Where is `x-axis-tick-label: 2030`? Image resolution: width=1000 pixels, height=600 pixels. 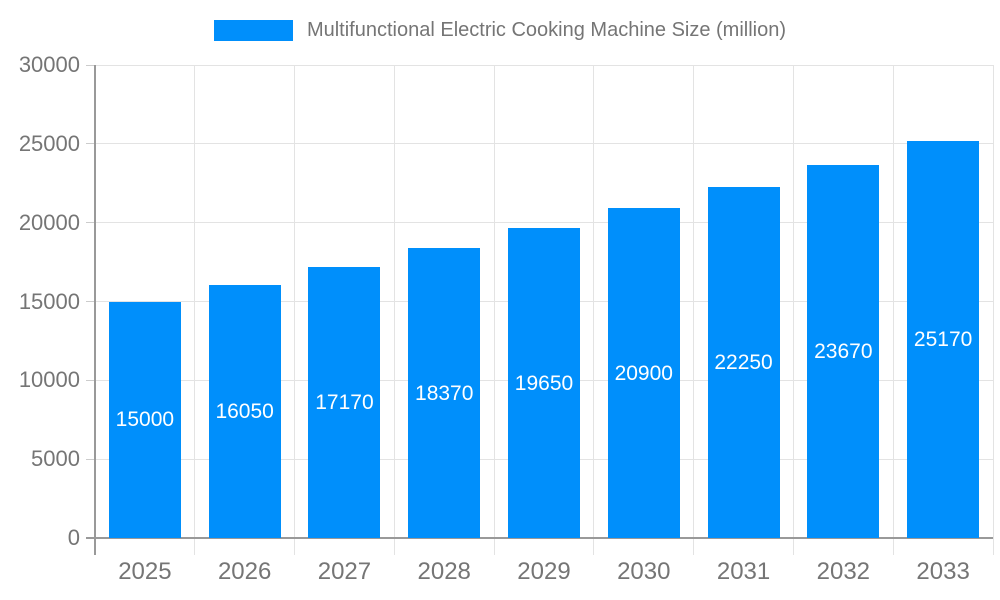 x-axis-tick-label: 2030 is located at coordinates (644, 571).